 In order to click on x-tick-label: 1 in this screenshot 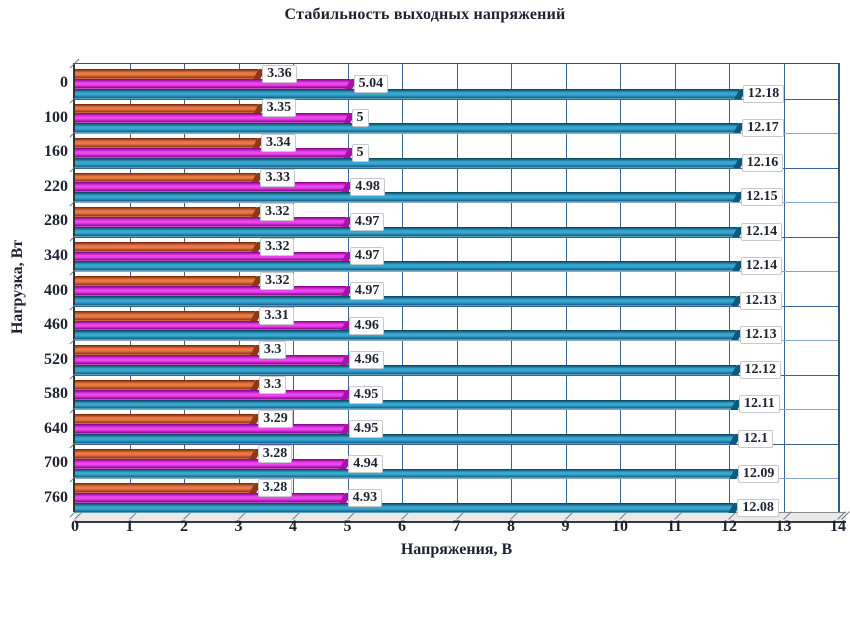, I will do `click(129, 526)`.